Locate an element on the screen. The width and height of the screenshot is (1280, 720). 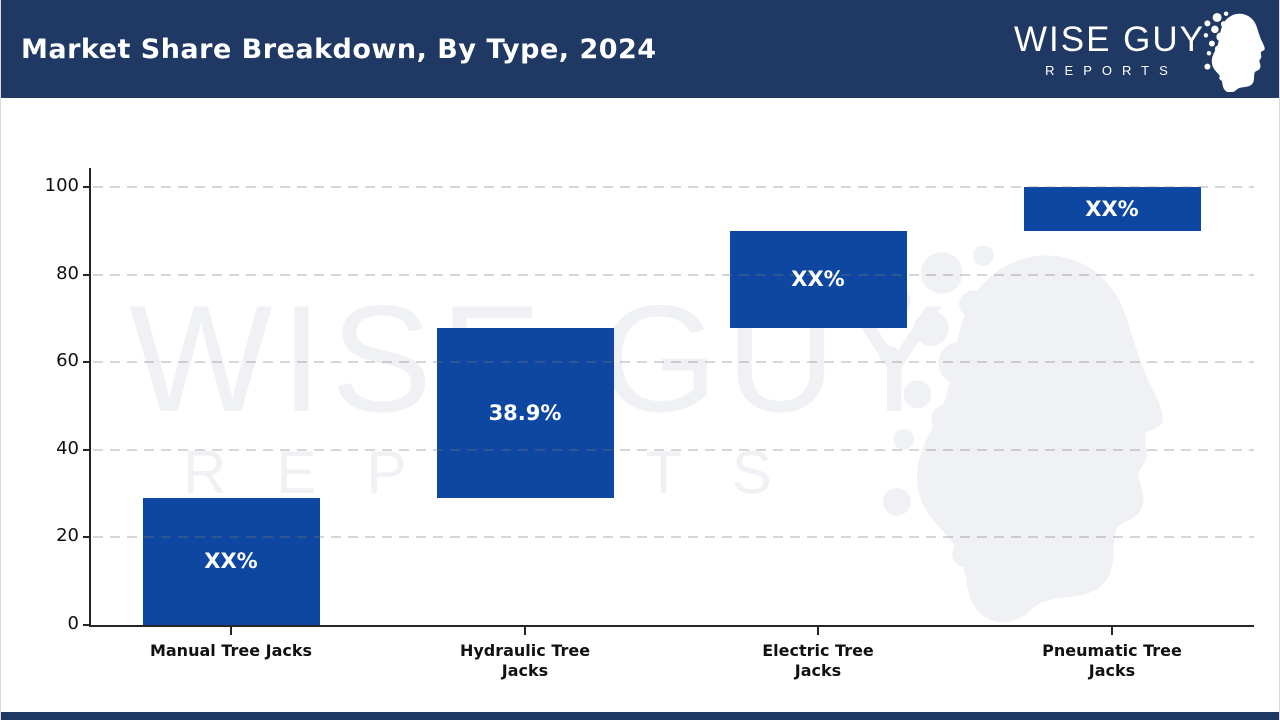
logo-text: WISE GUY REPORTS is located at coordinates (1109, 49).